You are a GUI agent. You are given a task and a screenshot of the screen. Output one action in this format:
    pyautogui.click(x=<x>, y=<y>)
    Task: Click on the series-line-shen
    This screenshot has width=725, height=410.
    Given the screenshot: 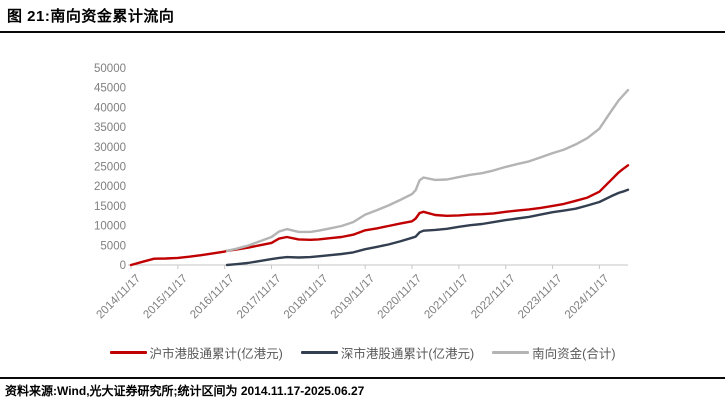 What is the action you would take?
    pyautogui.click(x=427, y=227)
    